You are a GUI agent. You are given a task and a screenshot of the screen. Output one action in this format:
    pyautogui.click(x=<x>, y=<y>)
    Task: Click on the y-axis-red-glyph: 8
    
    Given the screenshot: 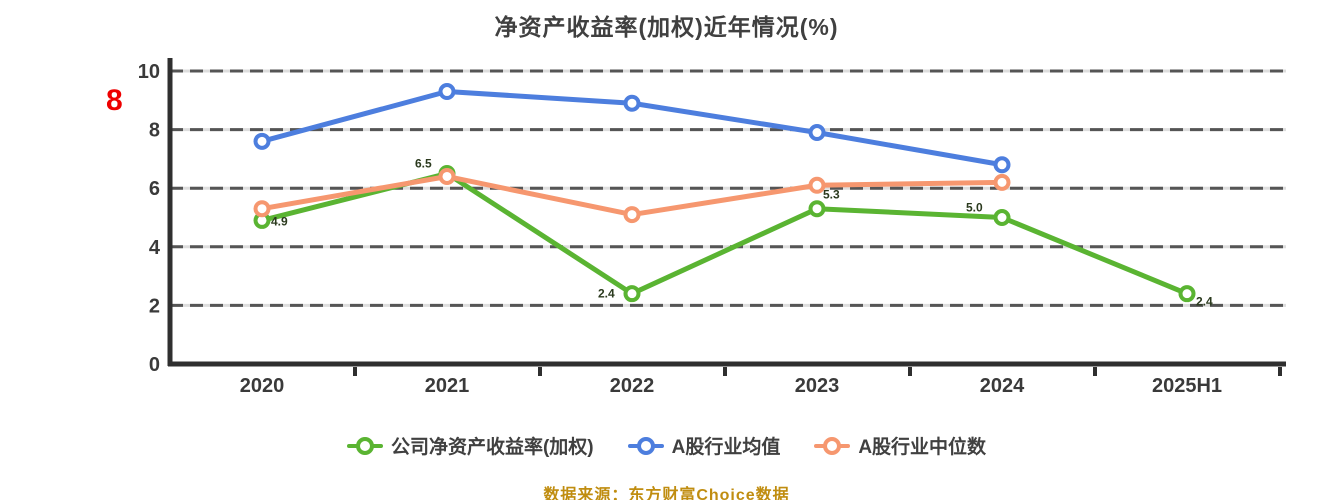 What is the action you would take?
    pyautogui.click(x=114, y=100)
    